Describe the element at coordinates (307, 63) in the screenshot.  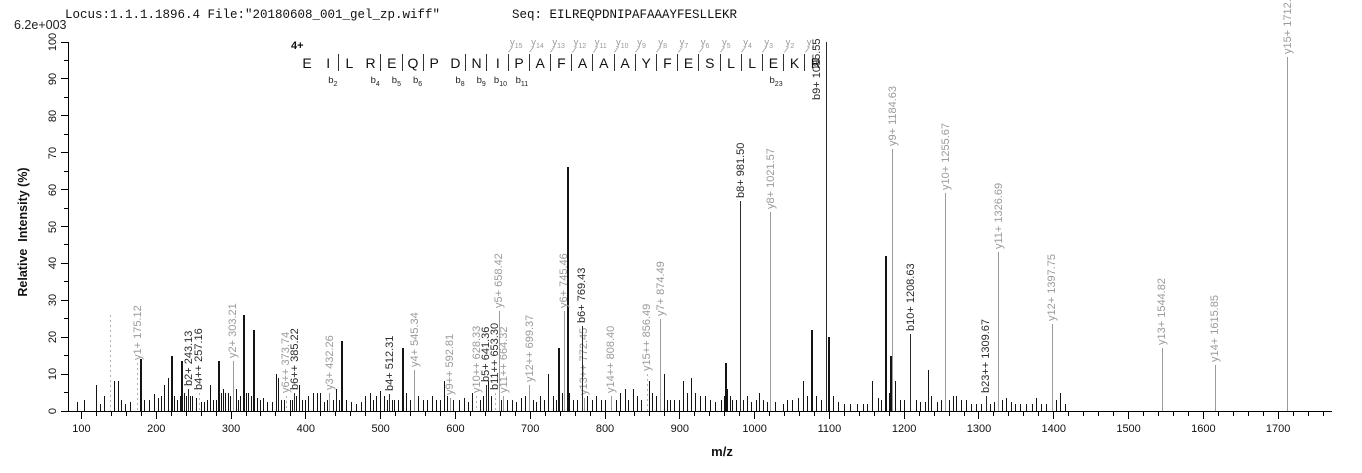
I see `residue-letter: E` at that location.